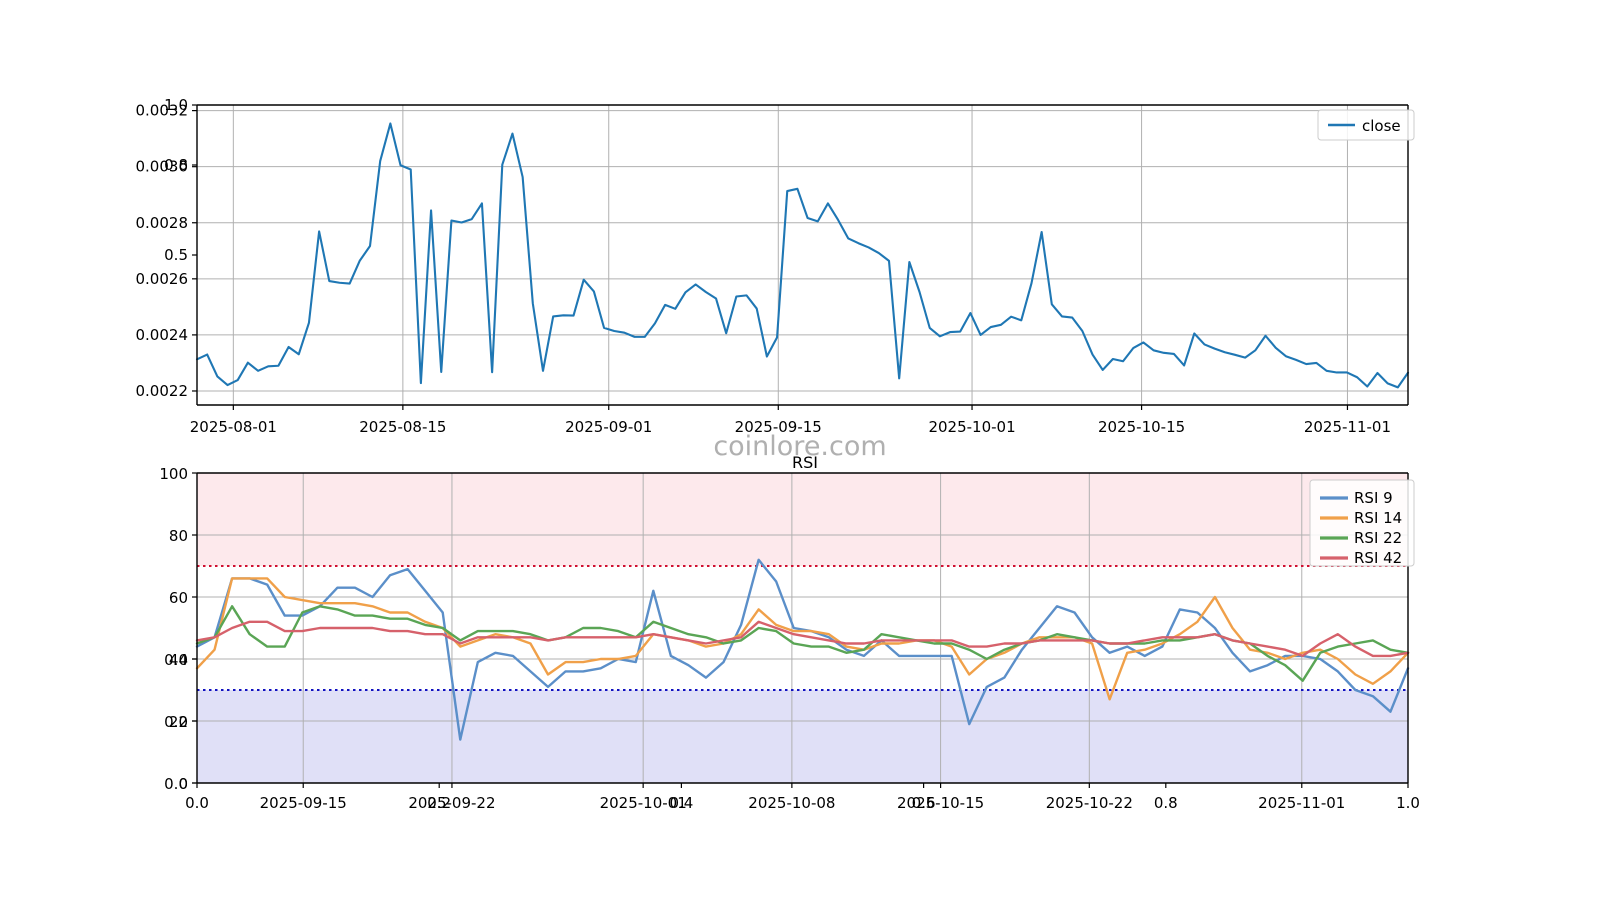 This screenshot has height=900, width=1600. Describe the element at coordinates (608, 427) in the screenshot. I see `price-x-tick: 2025-09-01` at that location.